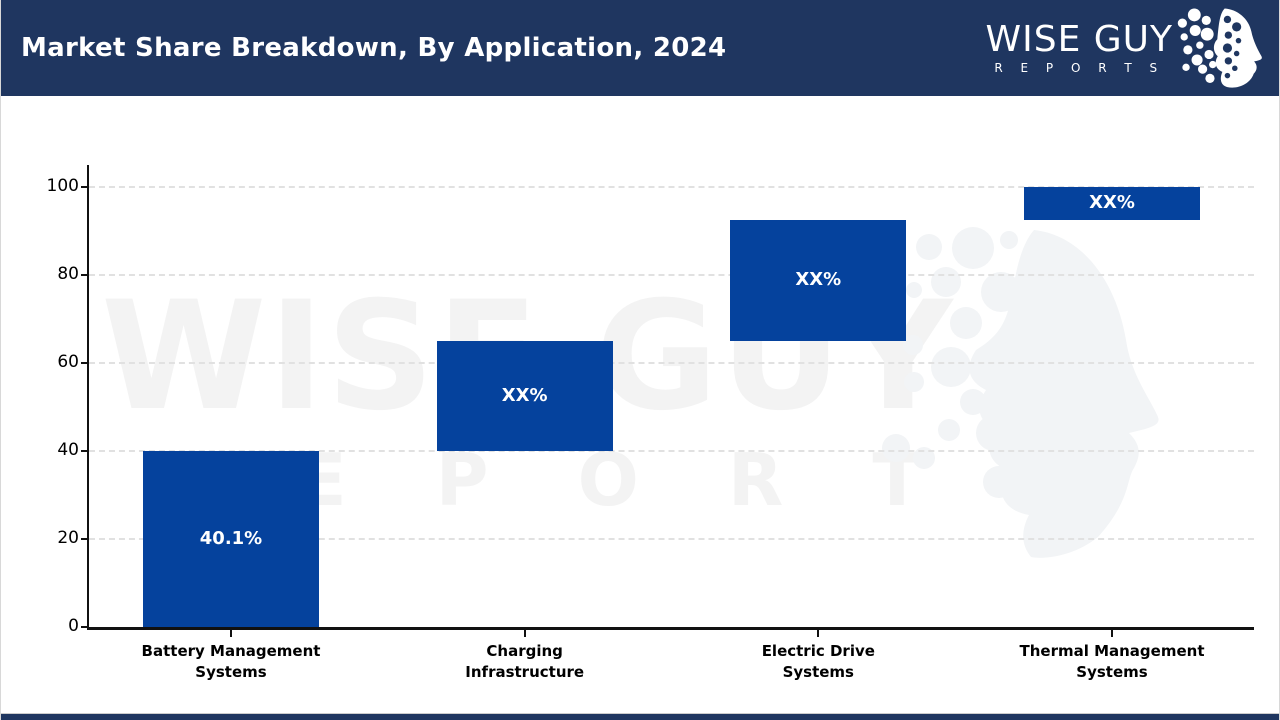 This screenshot has width=1280, height=720. Describe the element at coordinates (1219, 48) in the screenshot. I see `dotted-head-profile-icon` at that location.